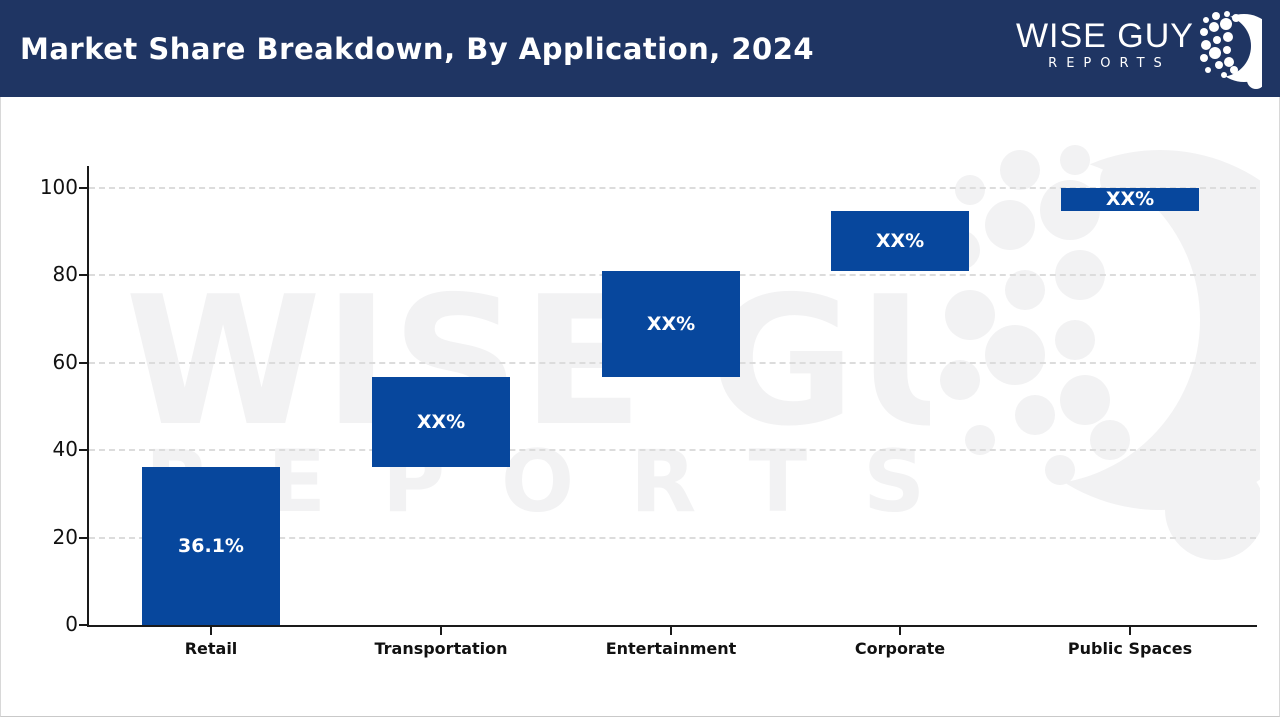 The height and width of the screenshot is (720, 1280). I want to click on brand-logo: WISE GUY REPORTS, so click(1137, 49).